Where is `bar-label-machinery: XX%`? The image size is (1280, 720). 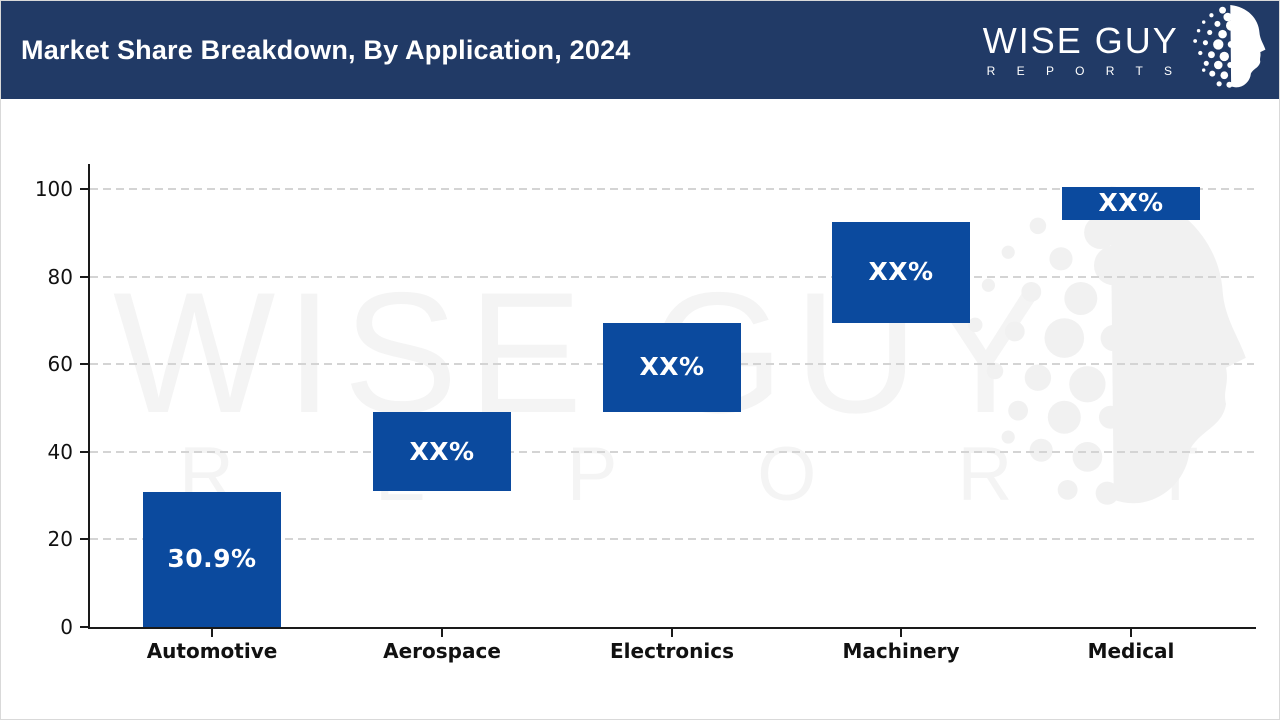
bar-label-machinery: XX% is located at coordinates (901, 272).